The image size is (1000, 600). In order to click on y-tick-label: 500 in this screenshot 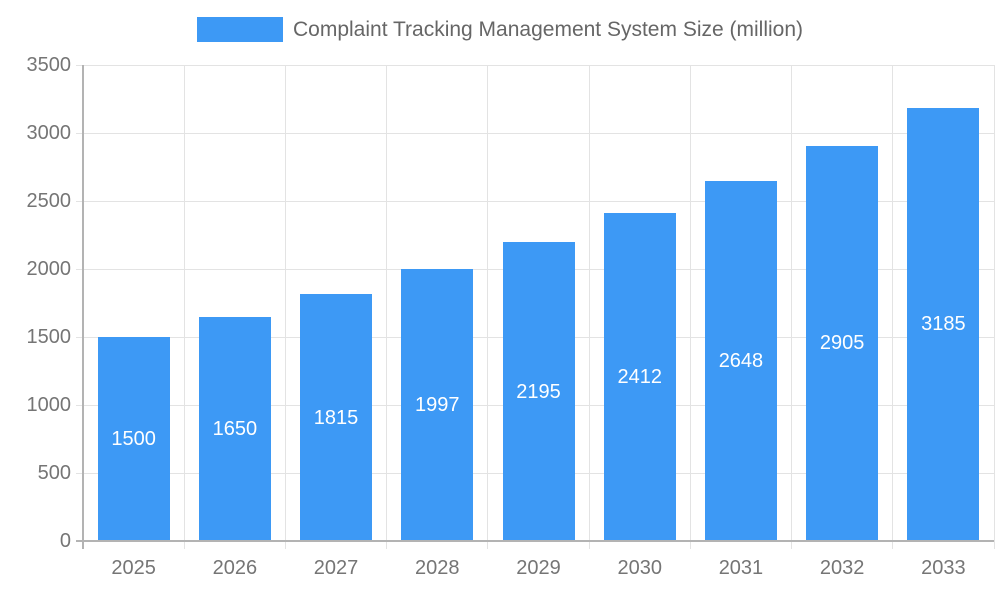, I will do `click(54, 473)`.